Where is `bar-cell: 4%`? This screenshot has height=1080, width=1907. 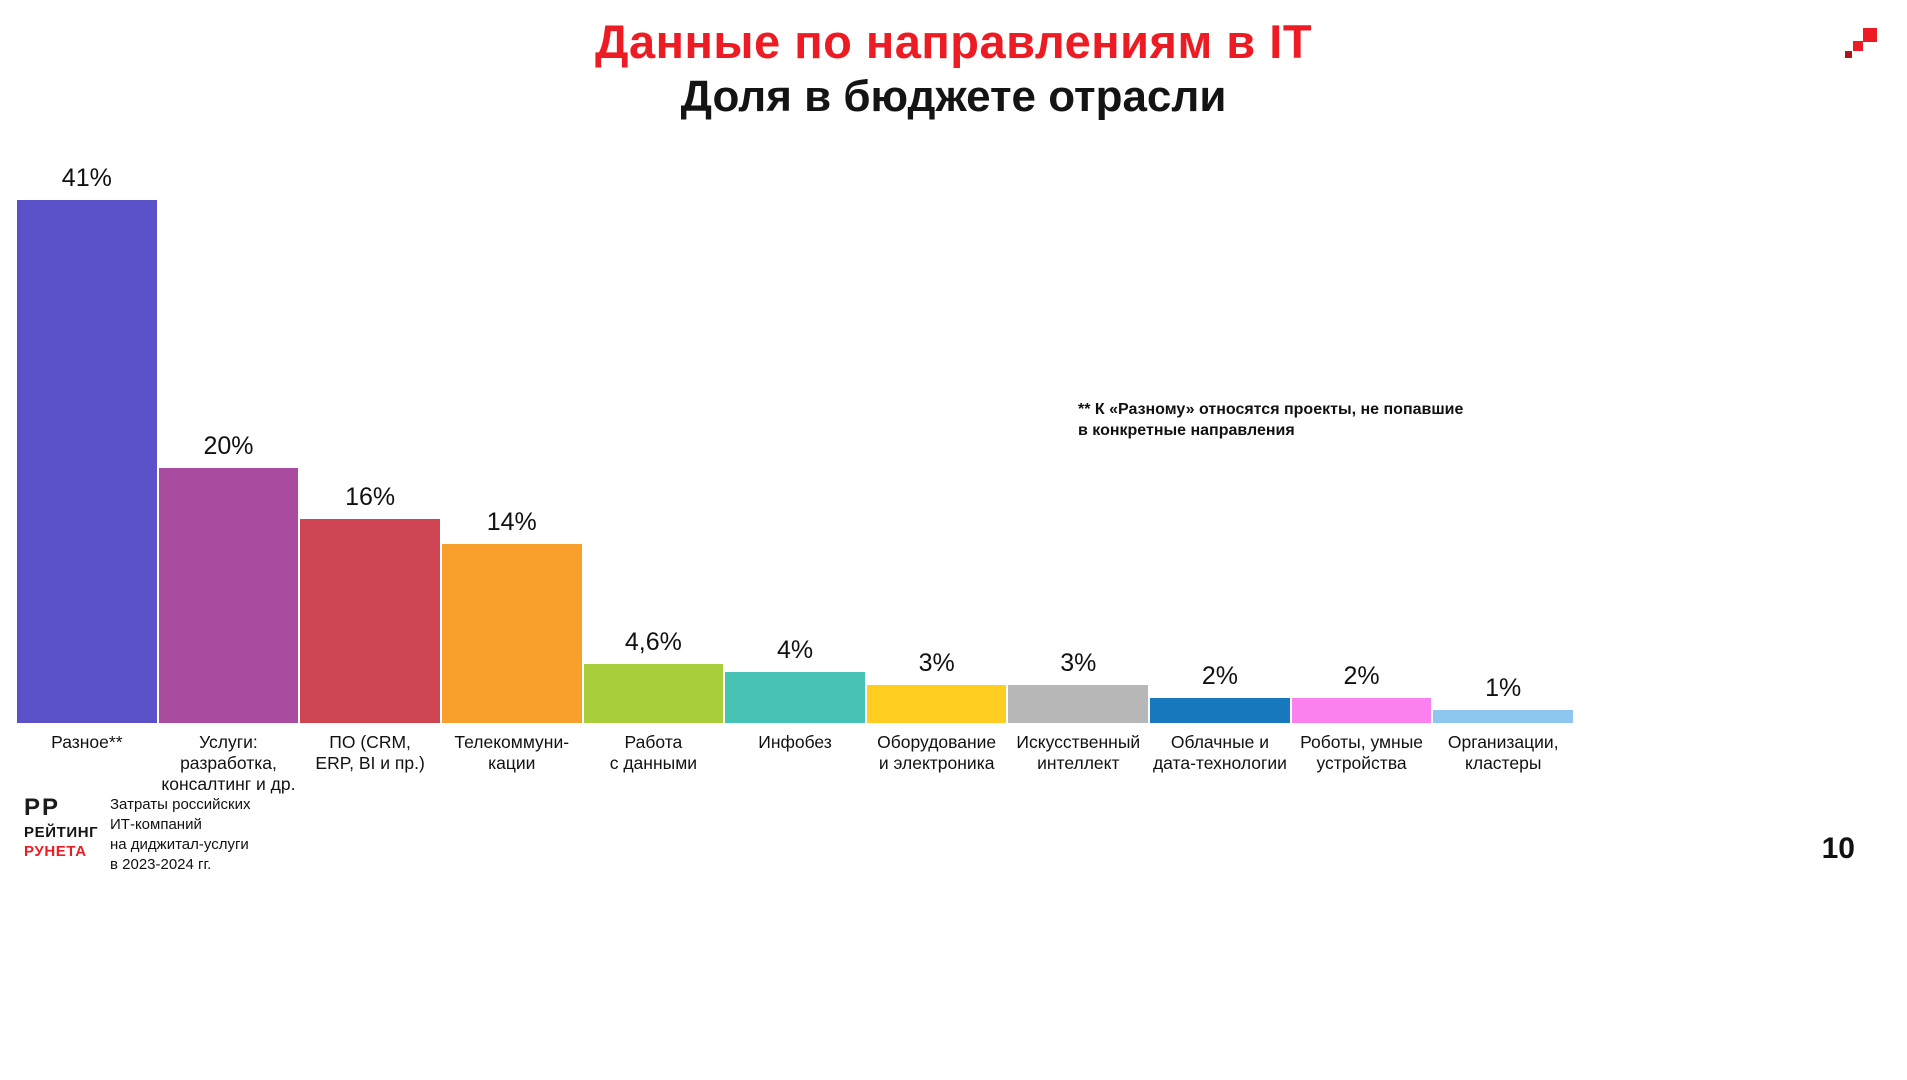 bar-cell: 4% is located at coordinates (795, 679).